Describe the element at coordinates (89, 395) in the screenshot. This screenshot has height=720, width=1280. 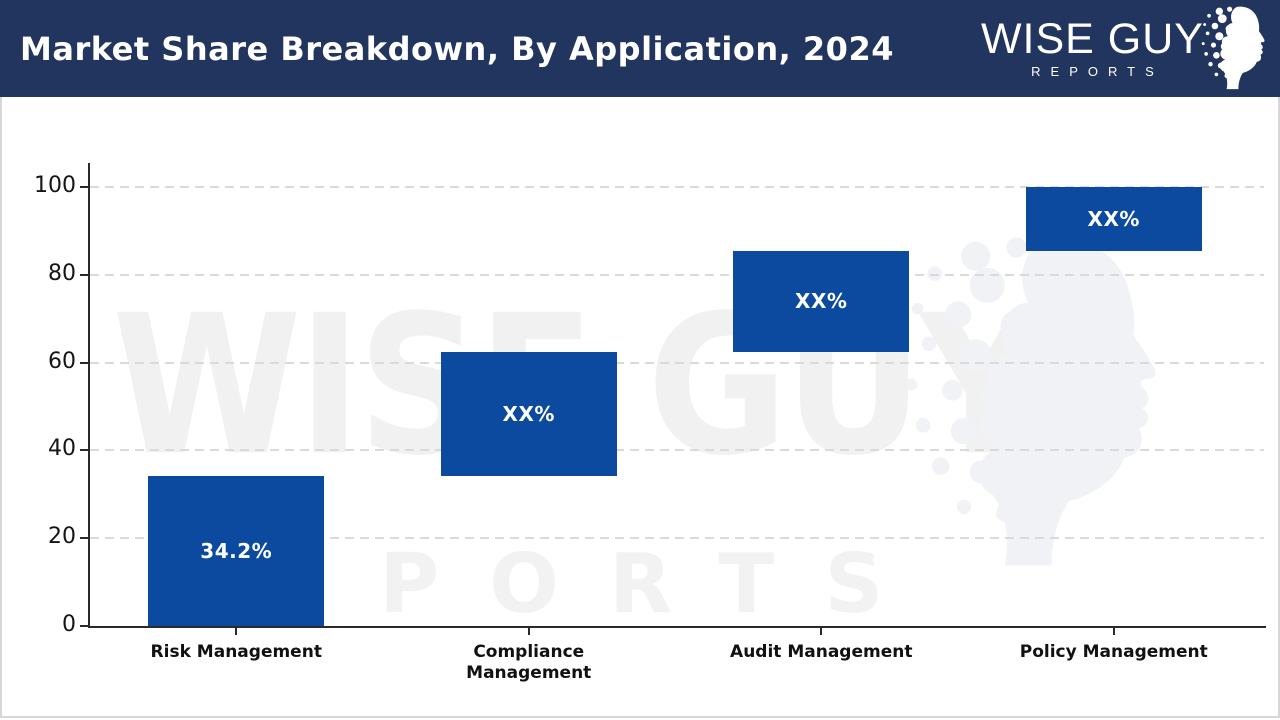
I see `y-axis-line` at that location.